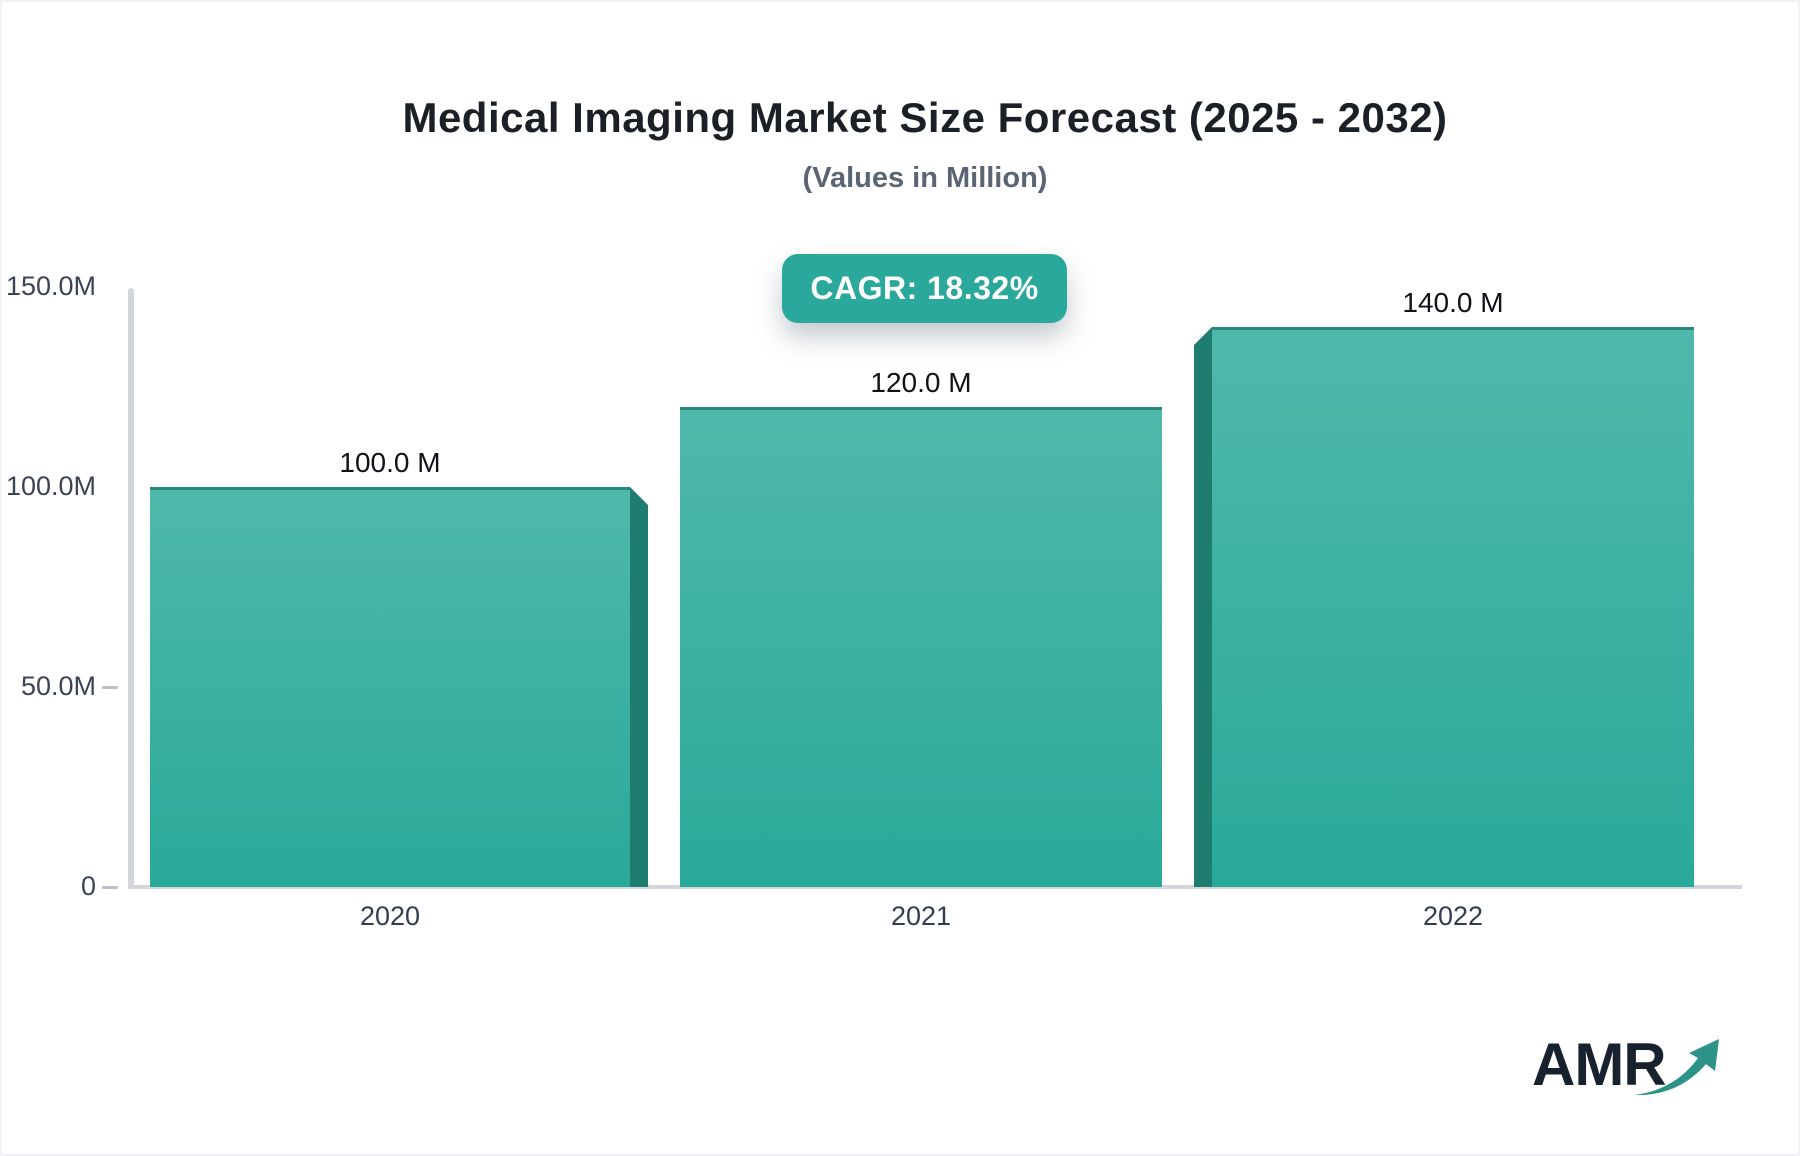  I want to click on bar-value-label: 120.0 M, so click(921, 382).